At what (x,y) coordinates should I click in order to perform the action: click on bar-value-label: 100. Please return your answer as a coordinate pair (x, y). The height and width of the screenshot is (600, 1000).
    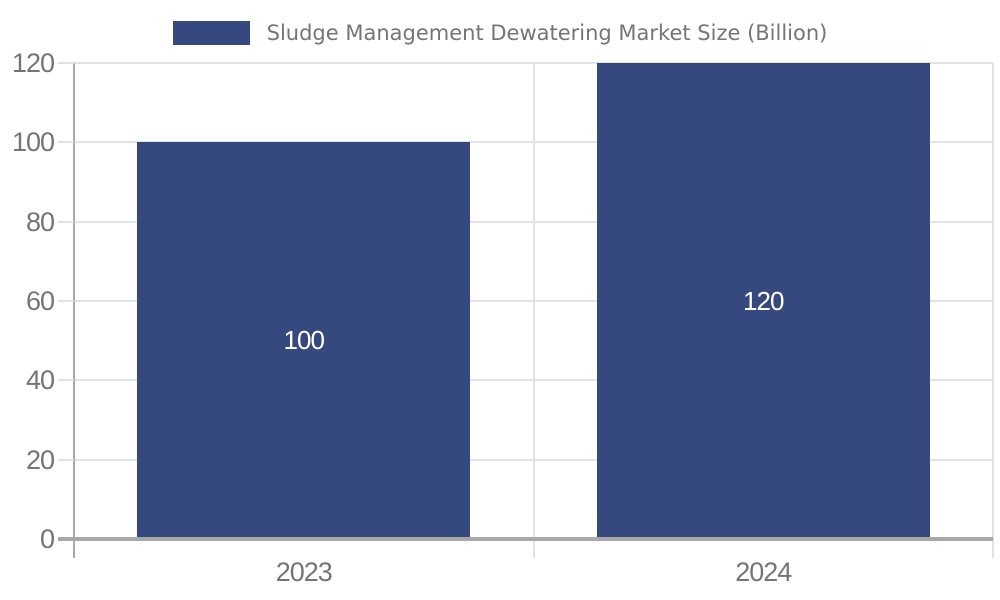
    Looking at the image, I should click on (304, 340).